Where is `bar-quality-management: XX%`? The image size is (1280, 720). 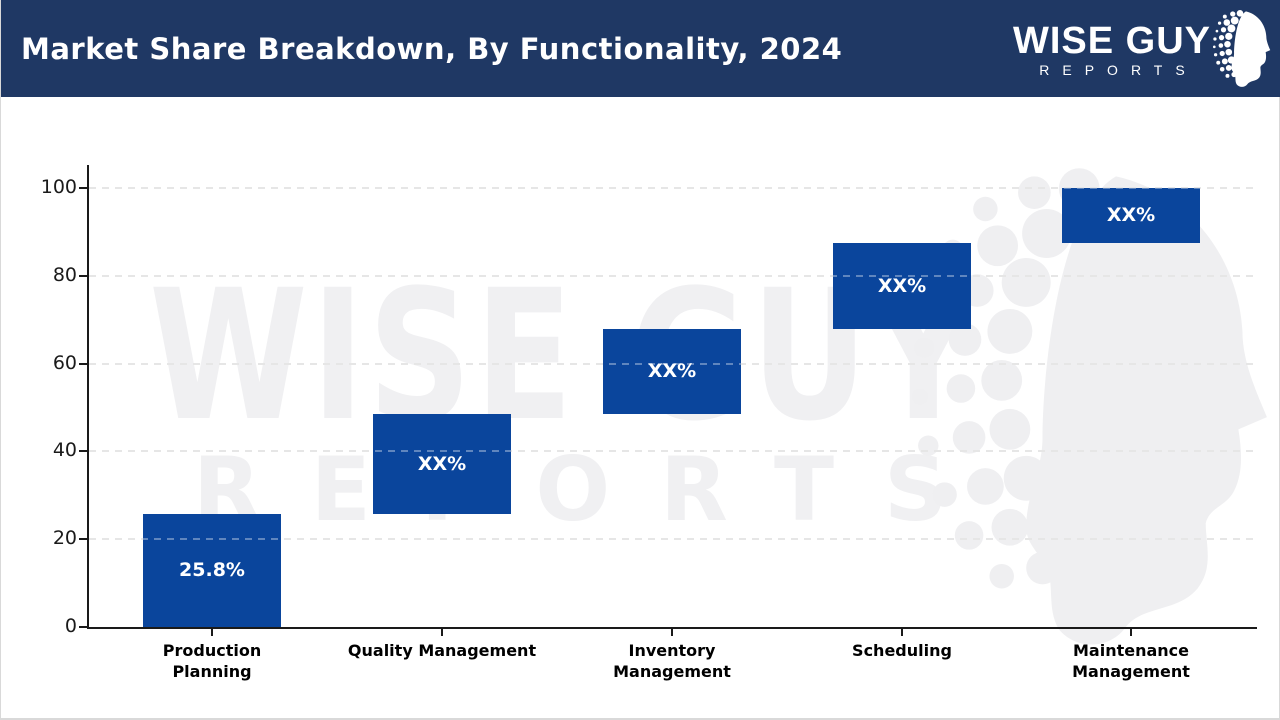
bar-quality-management: XX% is located at coordinates (442, 463).